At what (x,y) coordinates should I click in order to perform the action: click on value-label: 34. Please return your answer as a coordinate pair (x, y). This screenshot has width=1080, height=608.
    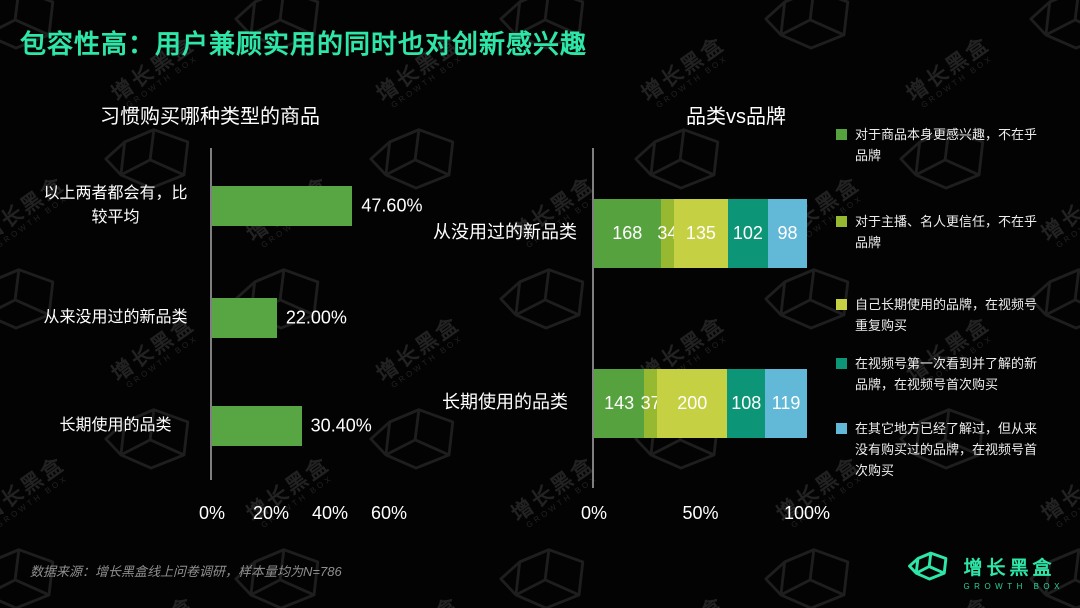
    Looking at the image, I should click on (667, 232).